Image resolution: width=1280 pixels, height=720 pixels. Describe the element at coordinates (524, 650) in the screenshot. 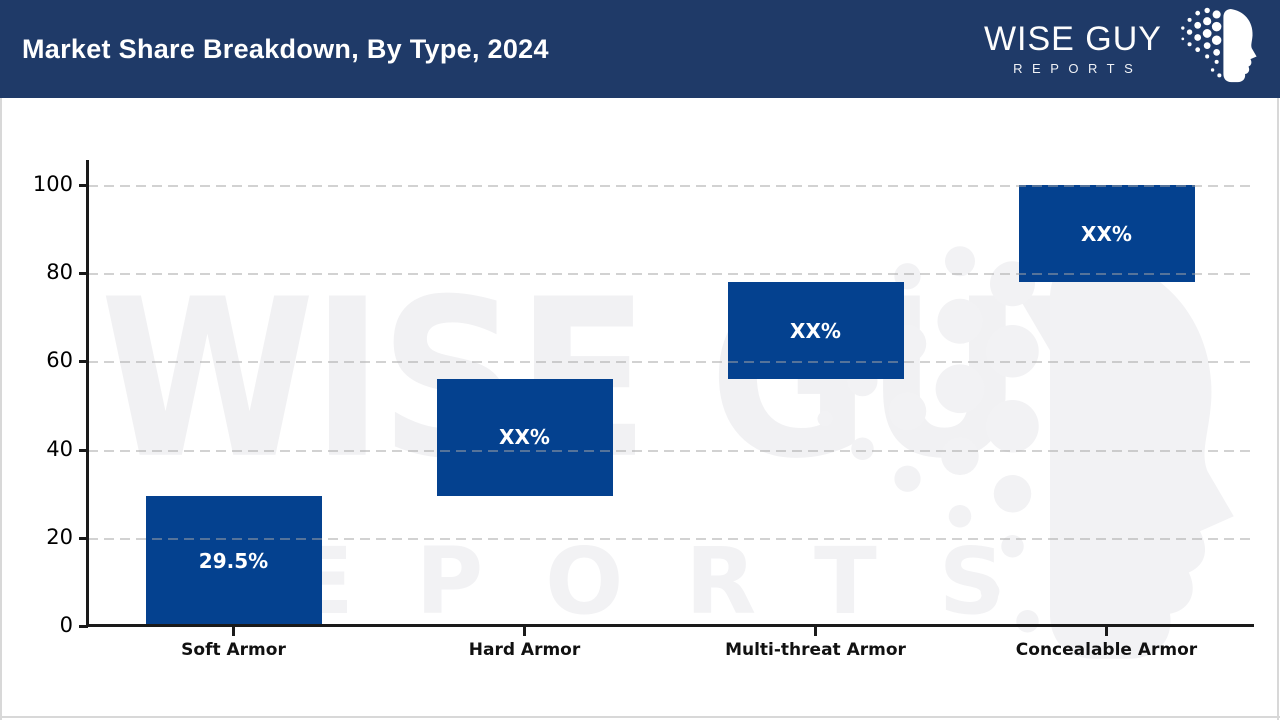

I see `x-category-label: Hard Armor` at that location.